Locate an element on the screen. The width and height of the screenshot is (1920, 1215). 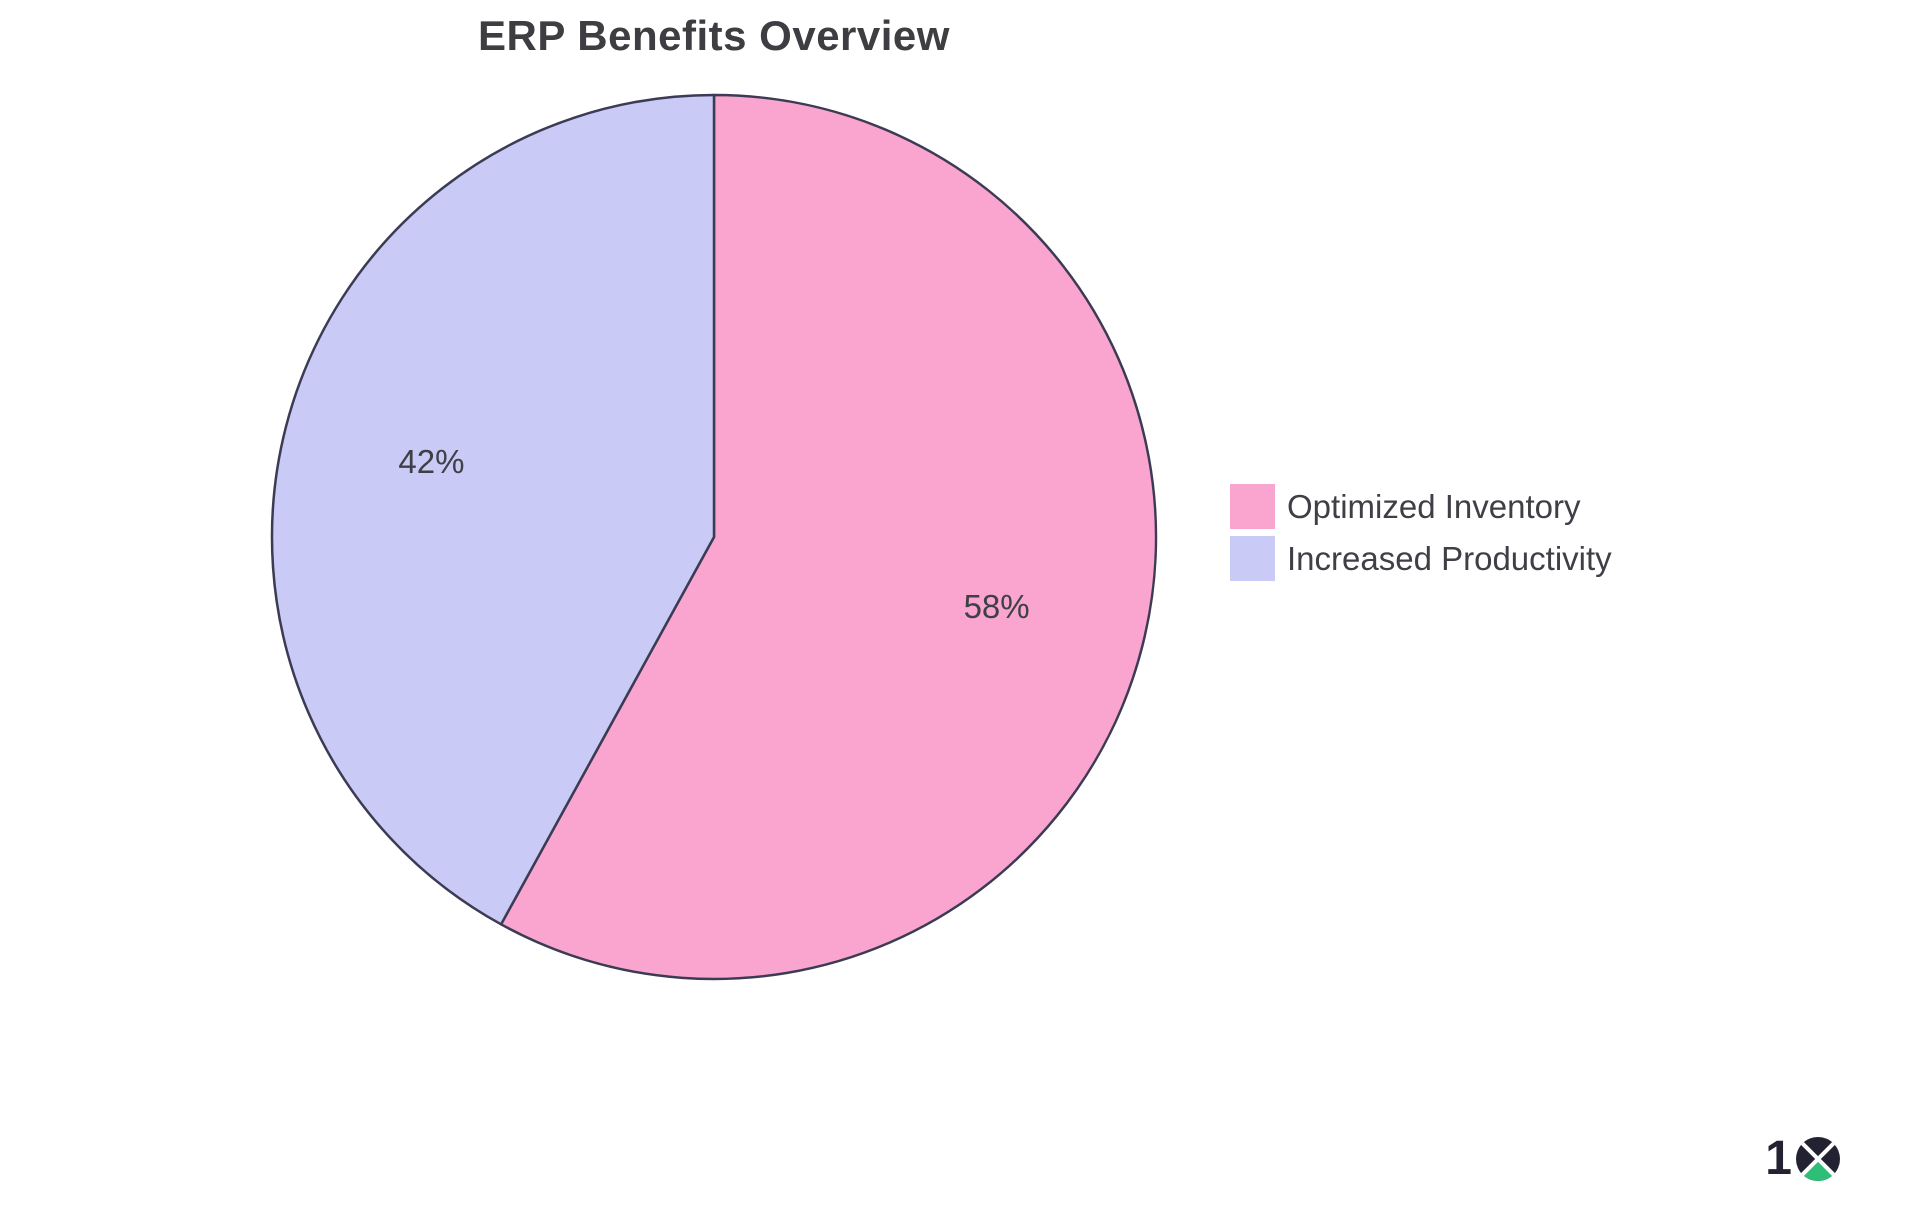
legend-label-optimized-inventory: Optimized Inventory is located at coordinates (1434, 506).